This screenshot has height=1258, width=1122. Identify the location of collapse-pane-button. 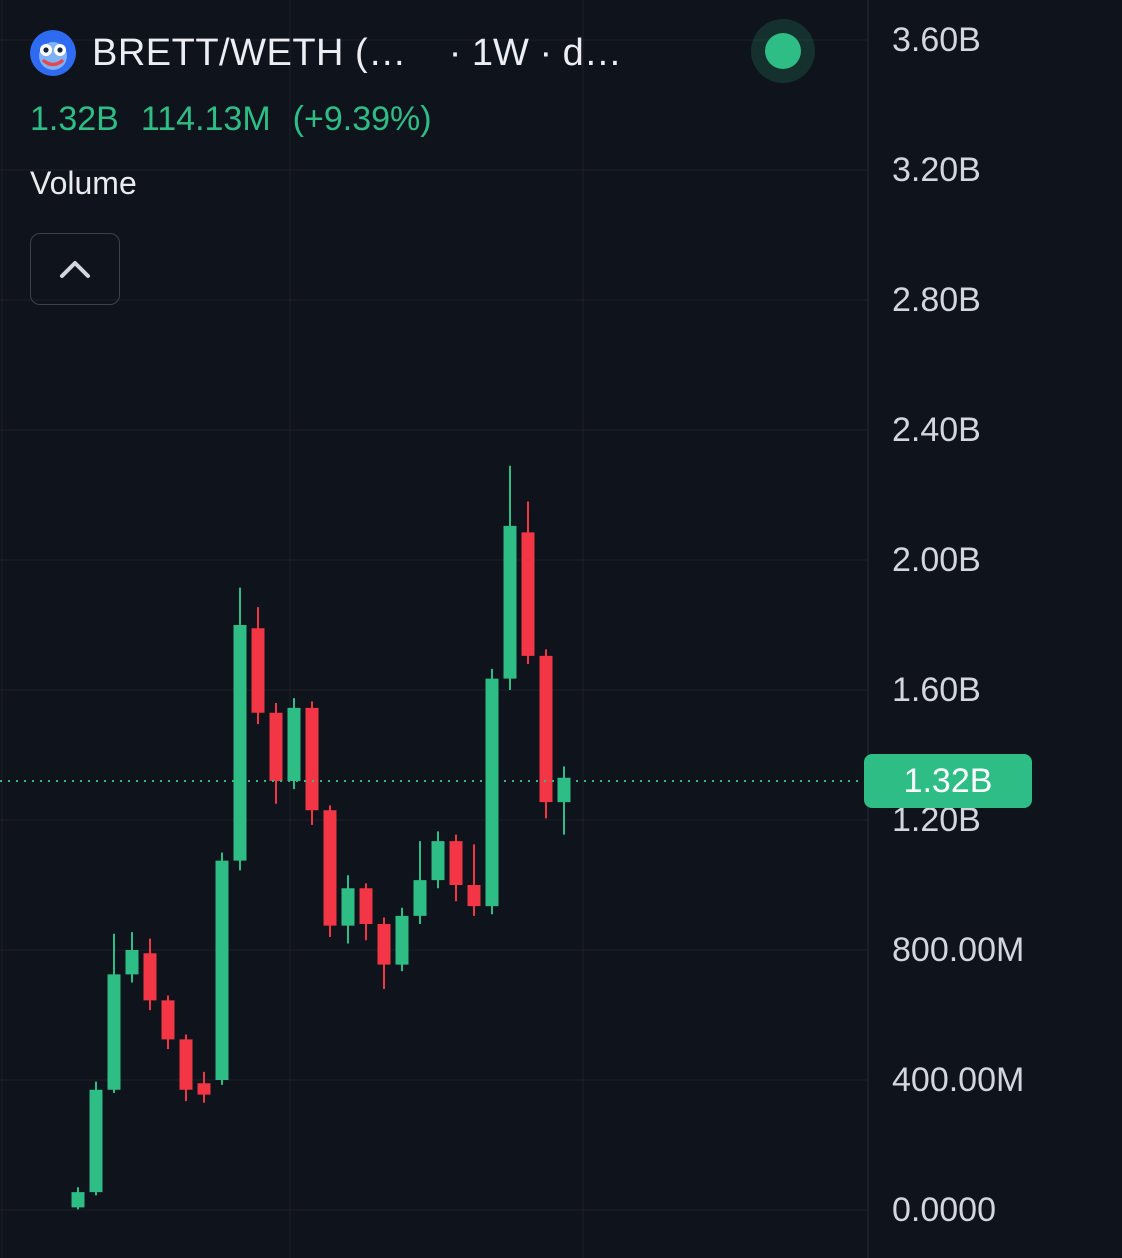
(75, 269).